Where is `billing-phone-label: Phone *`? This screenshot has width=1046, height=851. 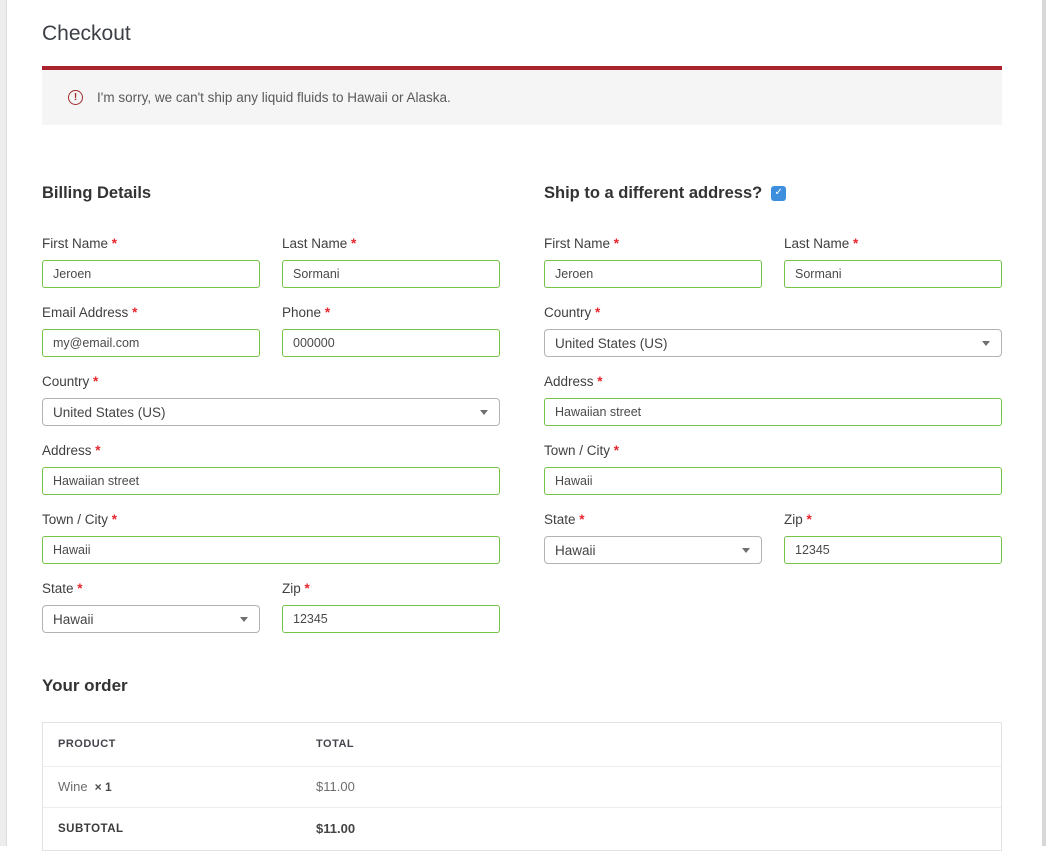
billing-phone-label: Phone * is located at coordinates (306, 312).